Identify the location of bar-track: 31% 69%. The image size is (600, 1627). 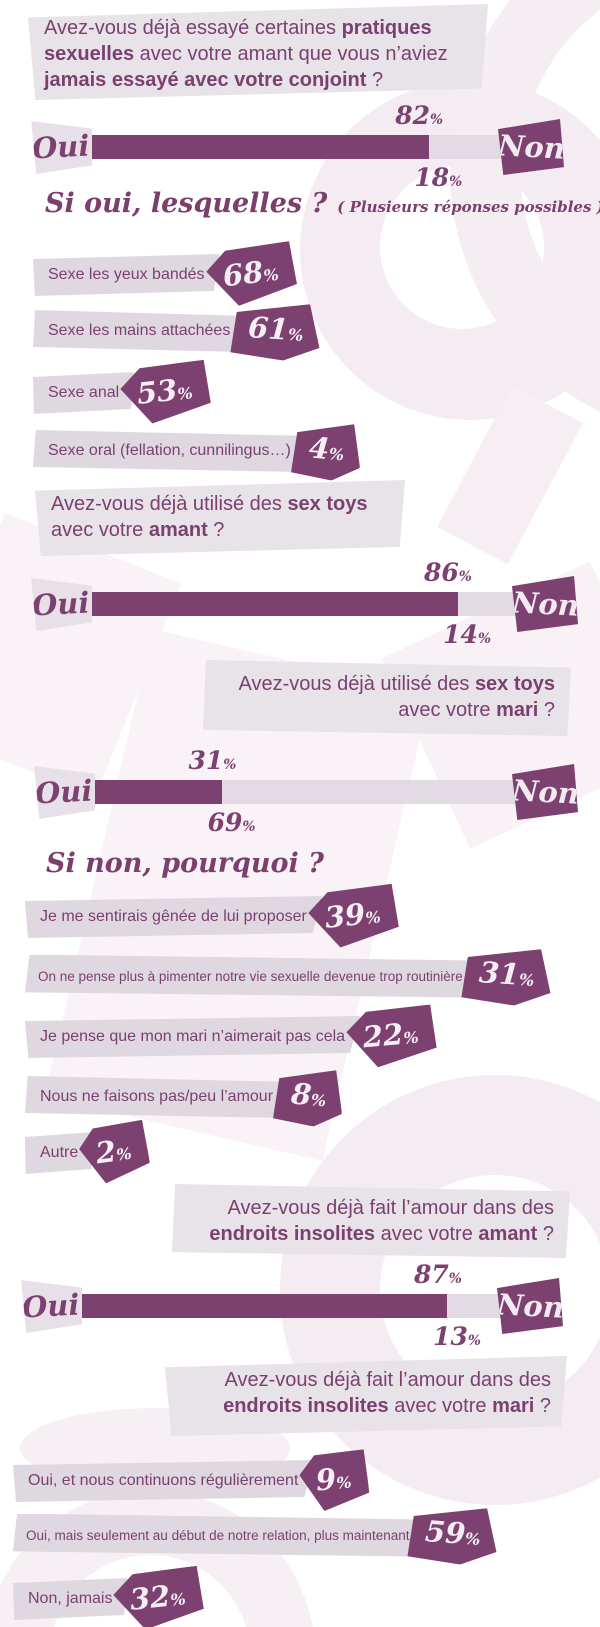
(303, 791).